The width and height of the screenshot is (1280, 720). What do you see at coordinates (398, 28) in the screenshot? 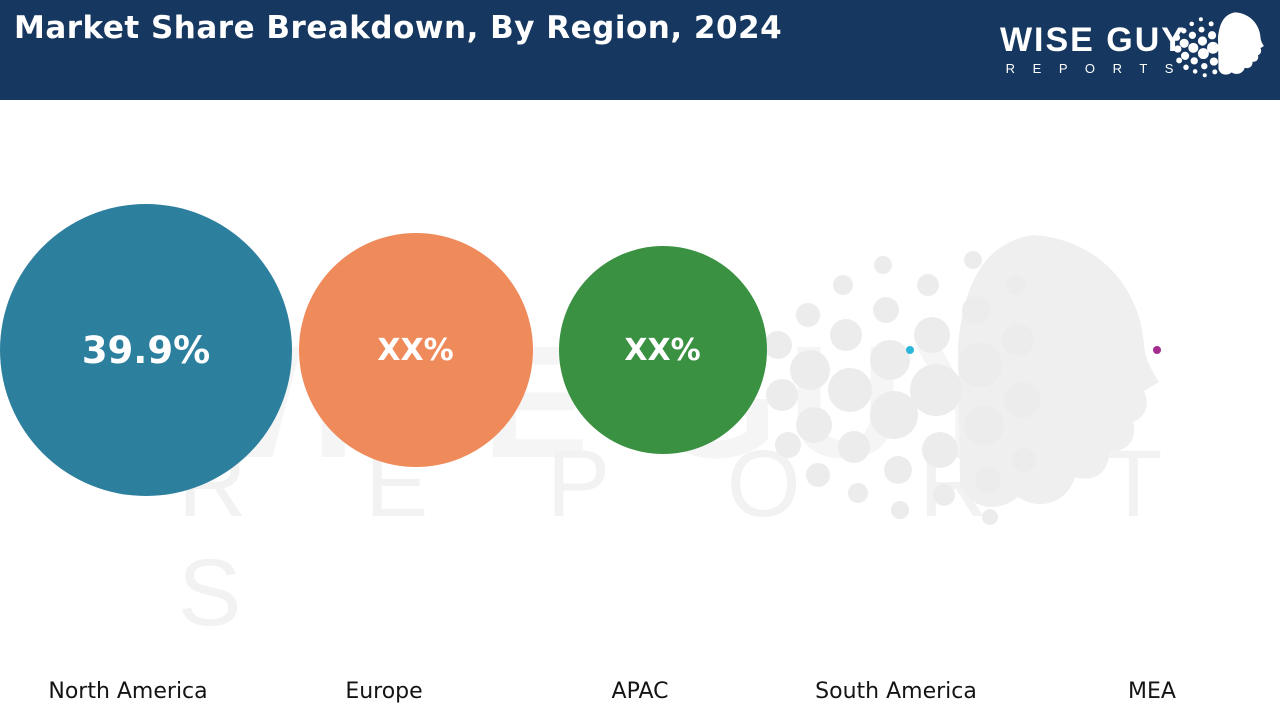
I see `page-title: Market Share Breakdown, By Region, 2024` at bounding box center [398, 28].